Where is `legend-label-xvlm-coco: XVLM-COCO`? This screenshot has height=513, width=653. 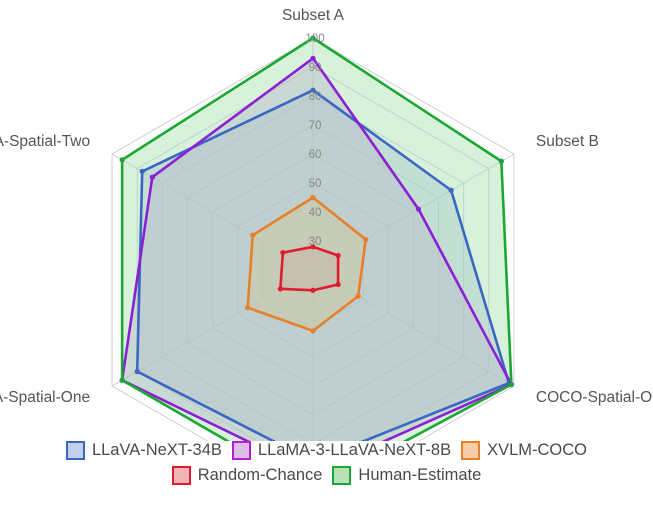
legend-label-xvlm-coco: XVLM-COCO is located at coordinates (537, 450).